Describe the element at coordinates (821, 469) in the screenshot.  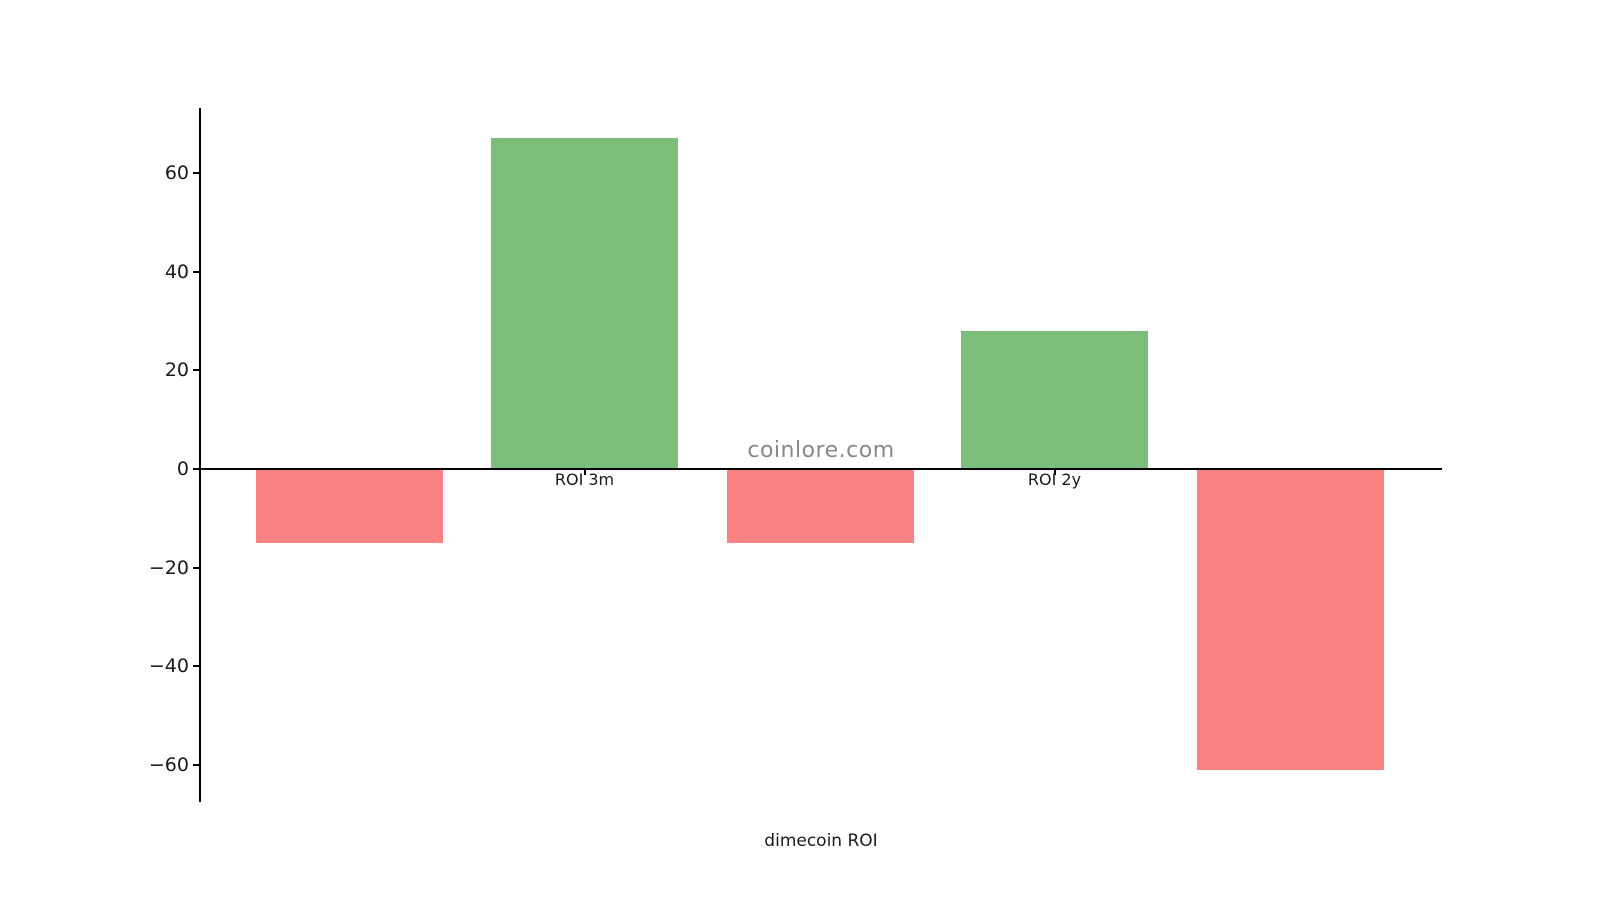
I see `x-axis-zero-line` at that location.